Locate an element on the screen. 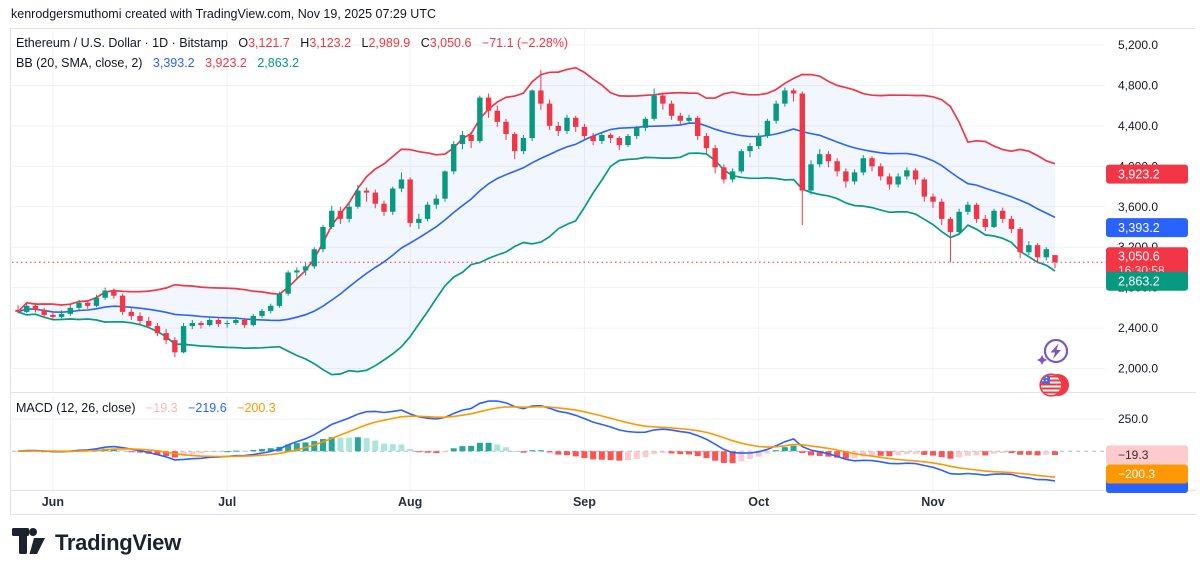 The image size is (1200, 575). close-label: C is located at coordinates (425, 43).